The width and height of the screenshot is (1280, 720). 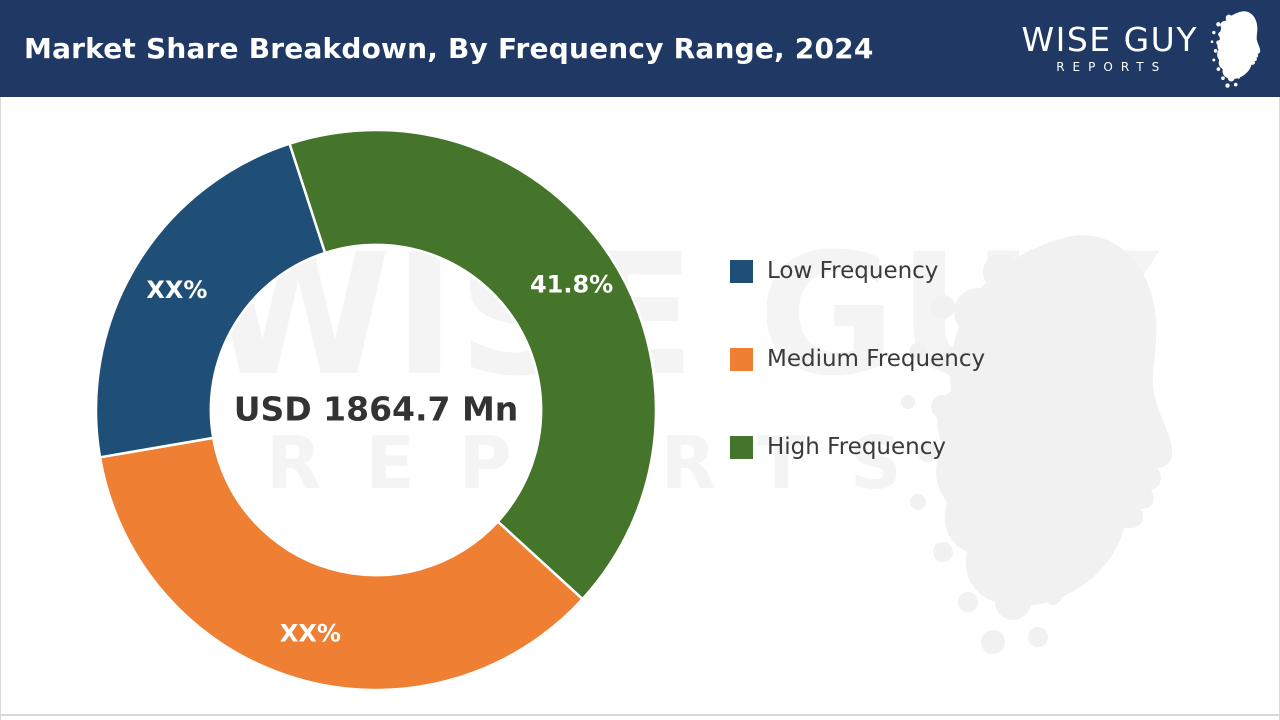 What do you see at coordinates (210, 300) in the screenshot?
I see `donut-slice-low-frequency` at bounding box center [210, 300].